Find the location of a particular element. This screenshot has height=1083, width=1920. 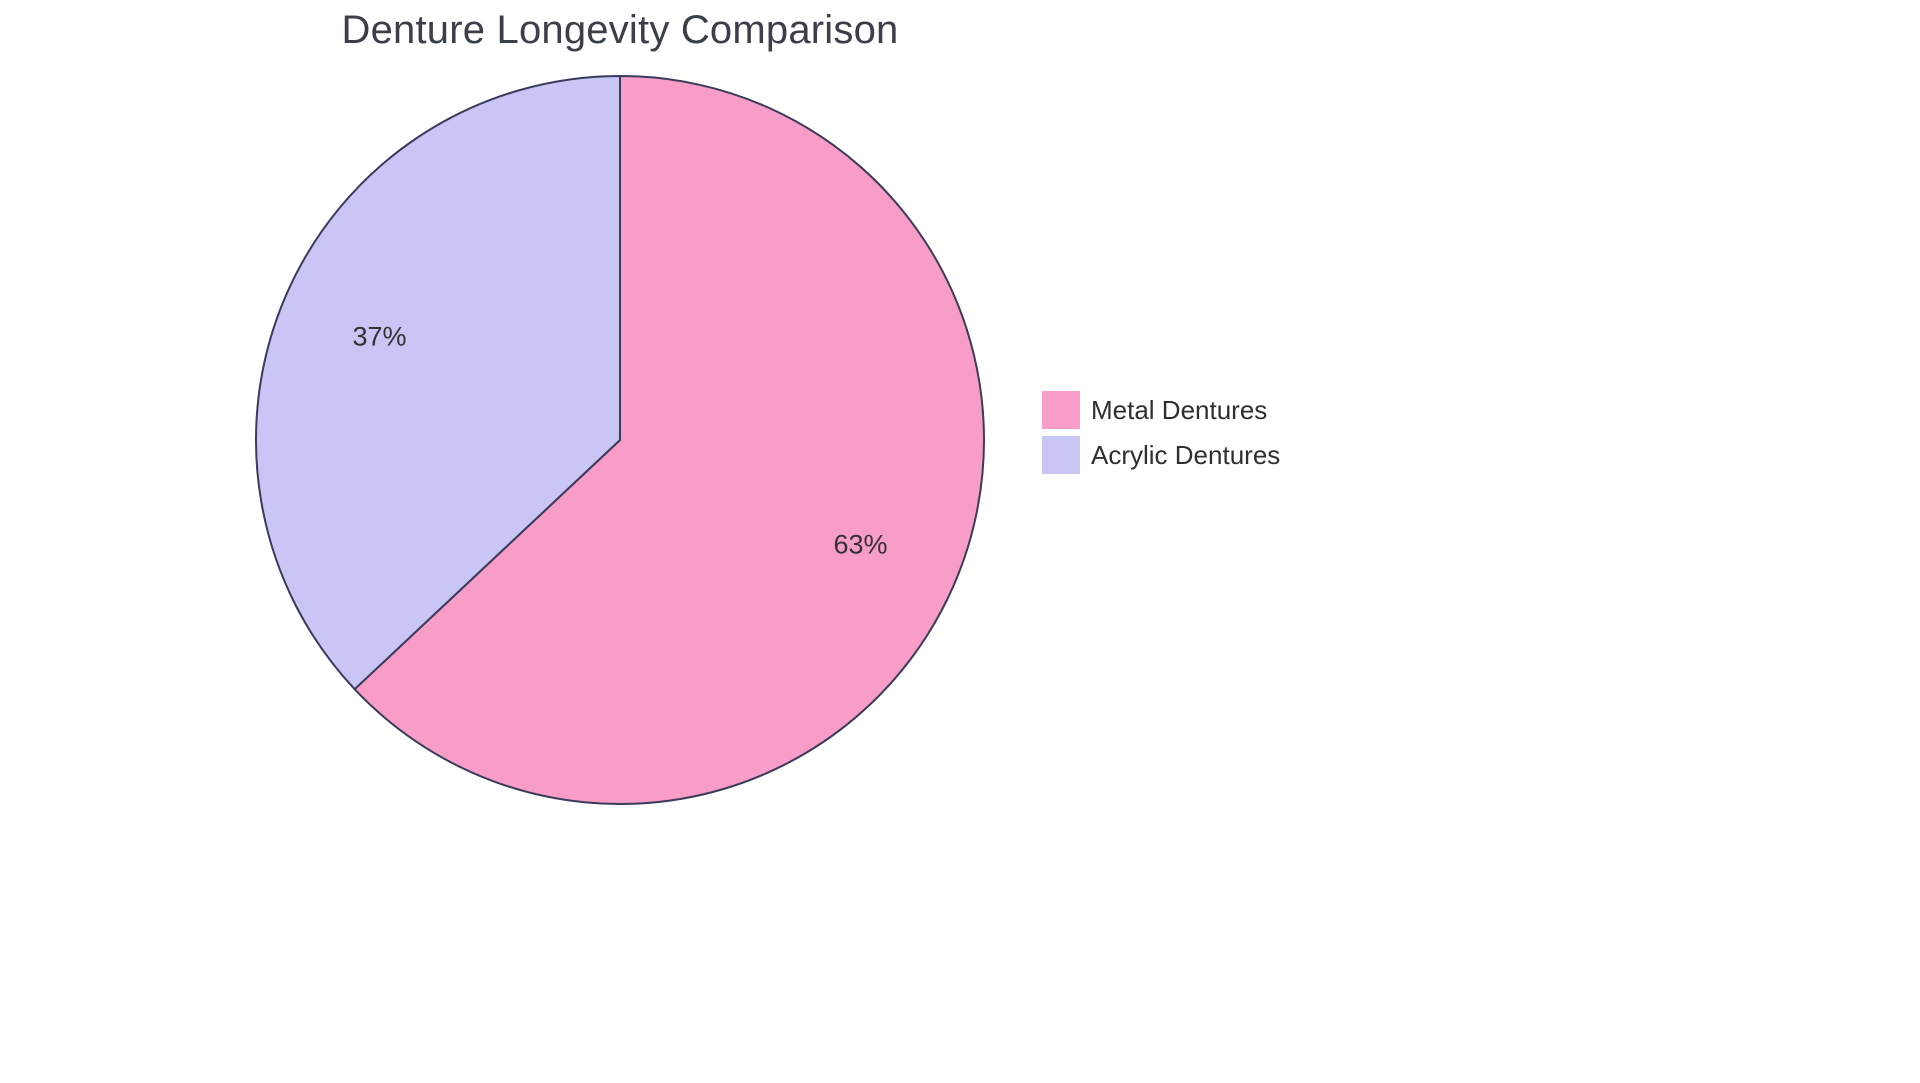

legend-label: Metal Dentures is located at coordinates (1179, 409).